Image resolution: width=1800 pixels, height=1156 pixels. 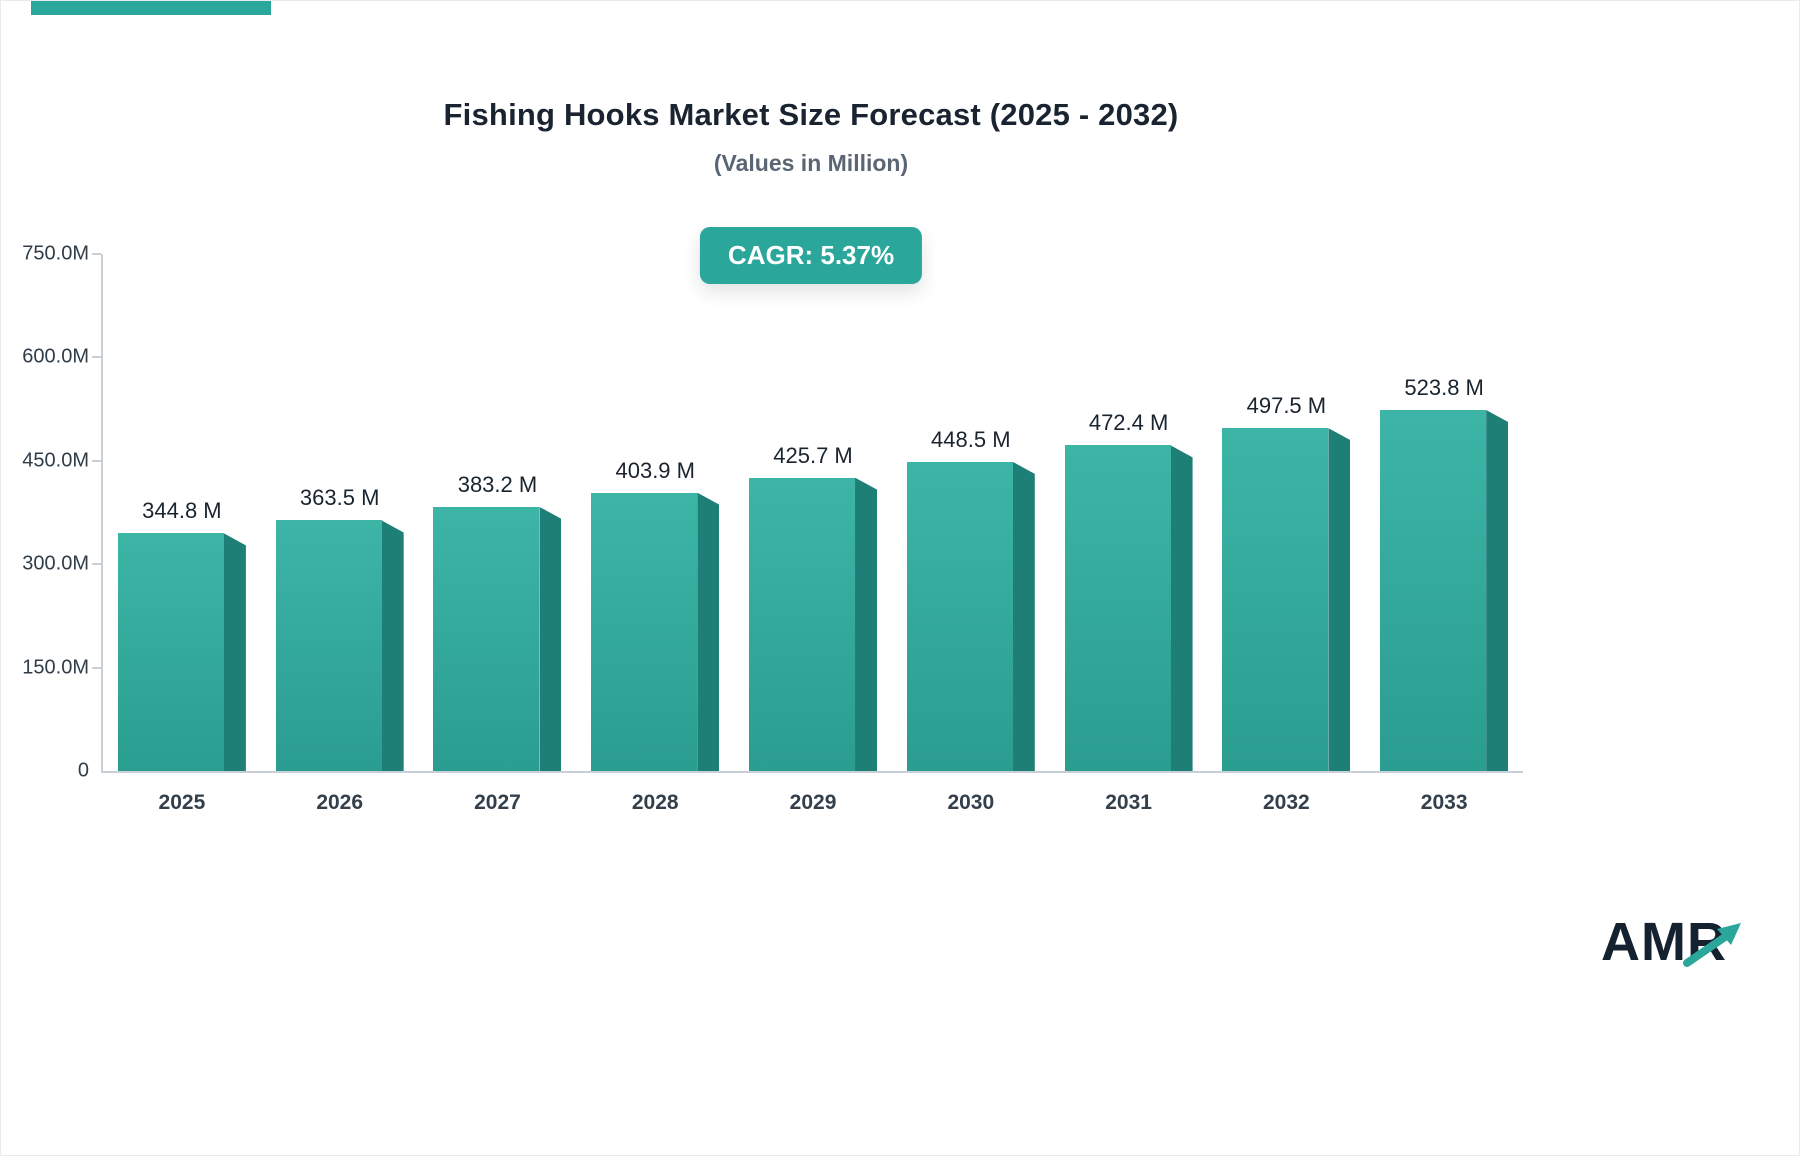 I want to click on y-tick-label: 600.0M, so click(x=55, y=356).